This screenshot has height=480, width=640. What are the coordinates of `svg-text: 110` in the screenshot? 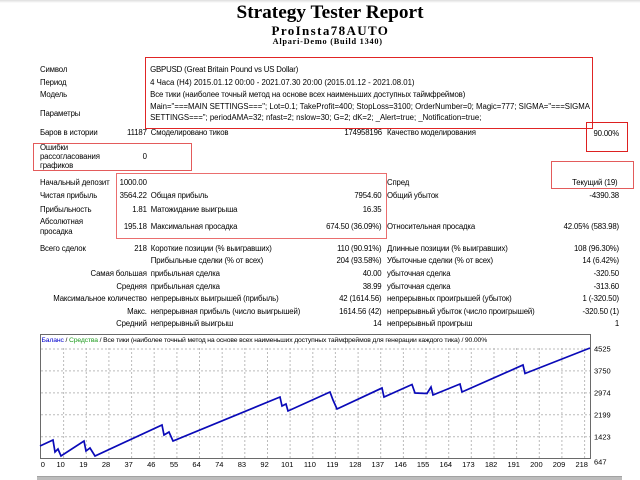 It's located at (310, 464).